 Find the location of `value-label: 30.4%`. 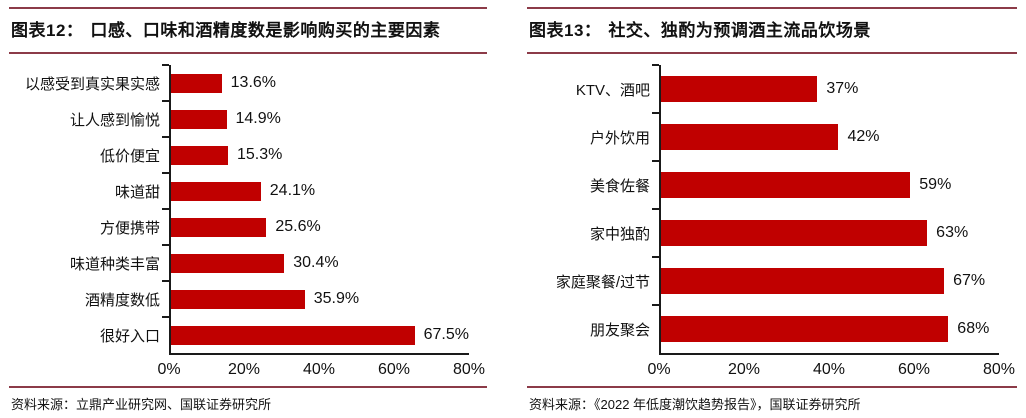

value-label: 30.4% is located at coordinates (316, 262).